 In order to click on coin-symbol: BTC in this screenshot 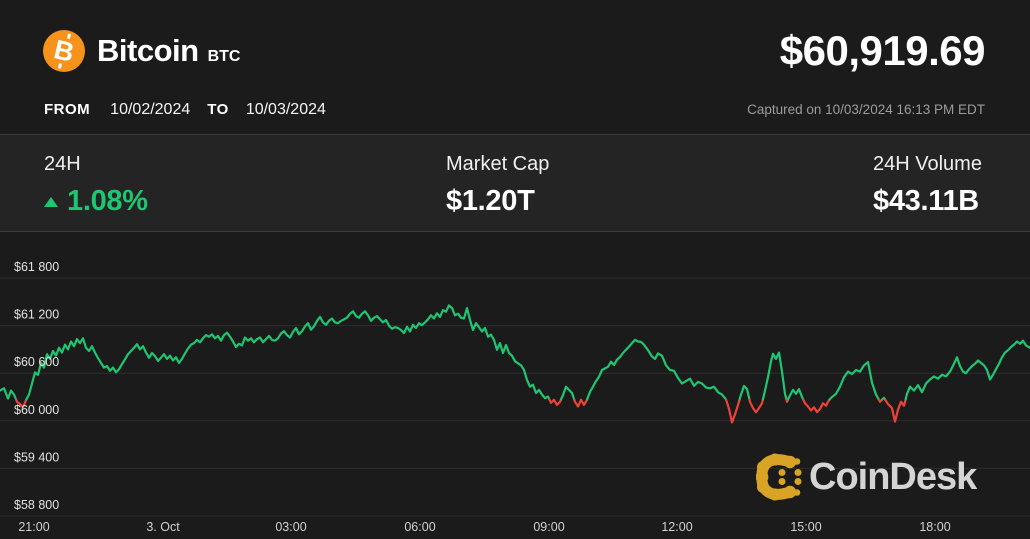, I will do `click(224, 56)`.